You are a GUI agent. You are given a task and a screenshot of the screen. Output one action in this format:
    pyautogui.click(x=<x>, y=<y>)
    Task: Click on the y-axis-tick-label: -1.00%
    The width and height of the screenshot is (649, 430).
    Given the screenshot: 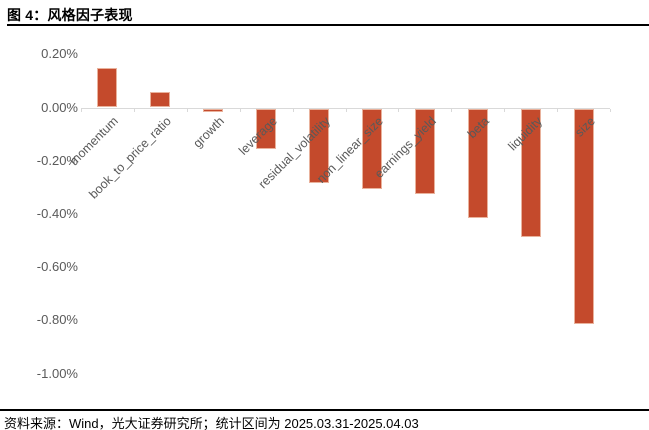 What is the action you would take?
    pyautogui.click(x=57, y=373)
    